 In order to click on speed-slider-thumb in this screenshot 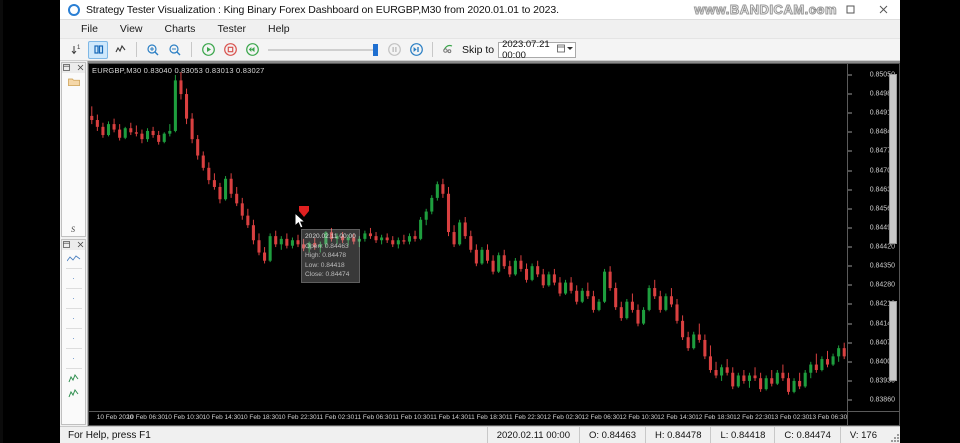, I will do `click(375, 49)`.